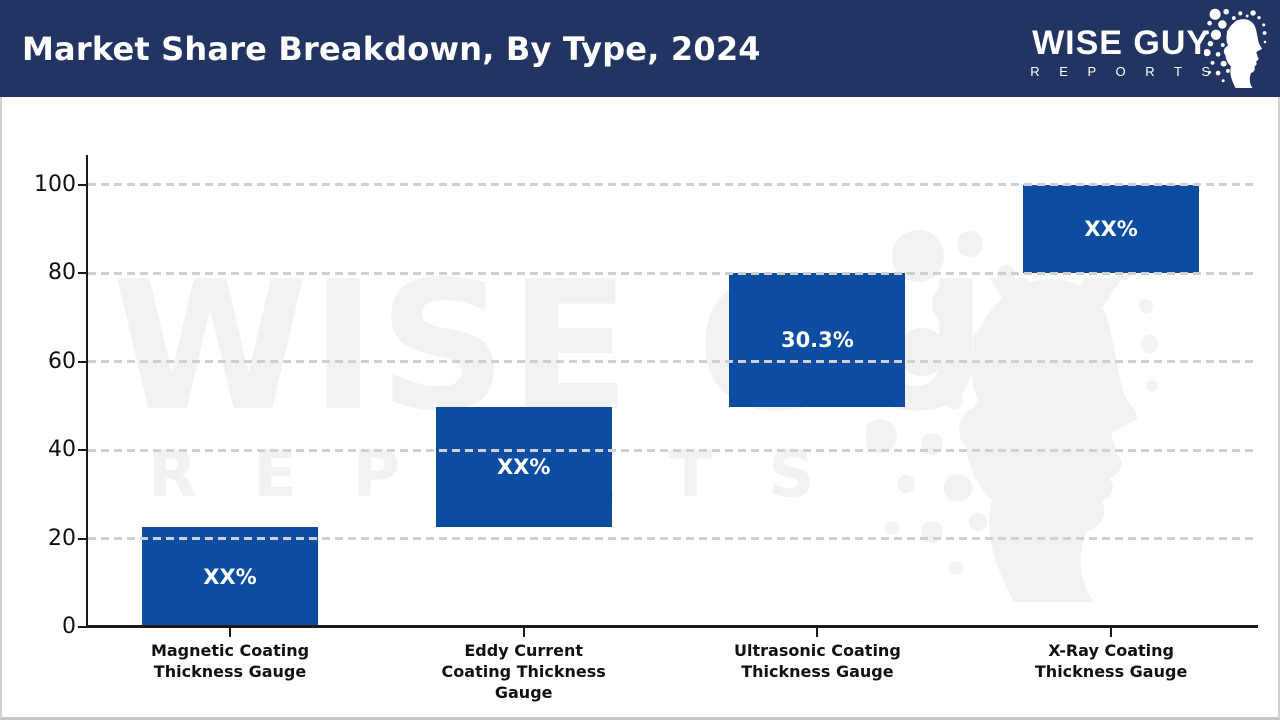  Describe the element at coordinates (62, 538) in the screenshot. I see `y-tick-label: 20` at that location.